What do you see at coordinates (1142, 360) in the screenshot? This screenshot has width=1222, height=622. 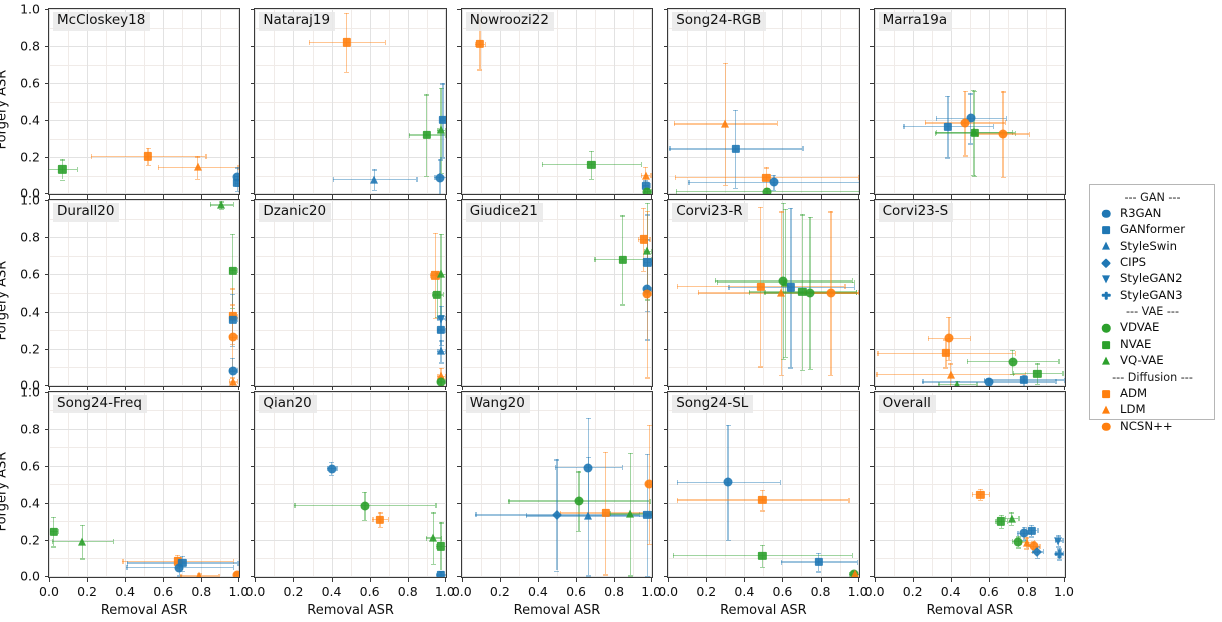 I see `legend-item-label: VQ-VAE` at bounding box center [1142, 360].